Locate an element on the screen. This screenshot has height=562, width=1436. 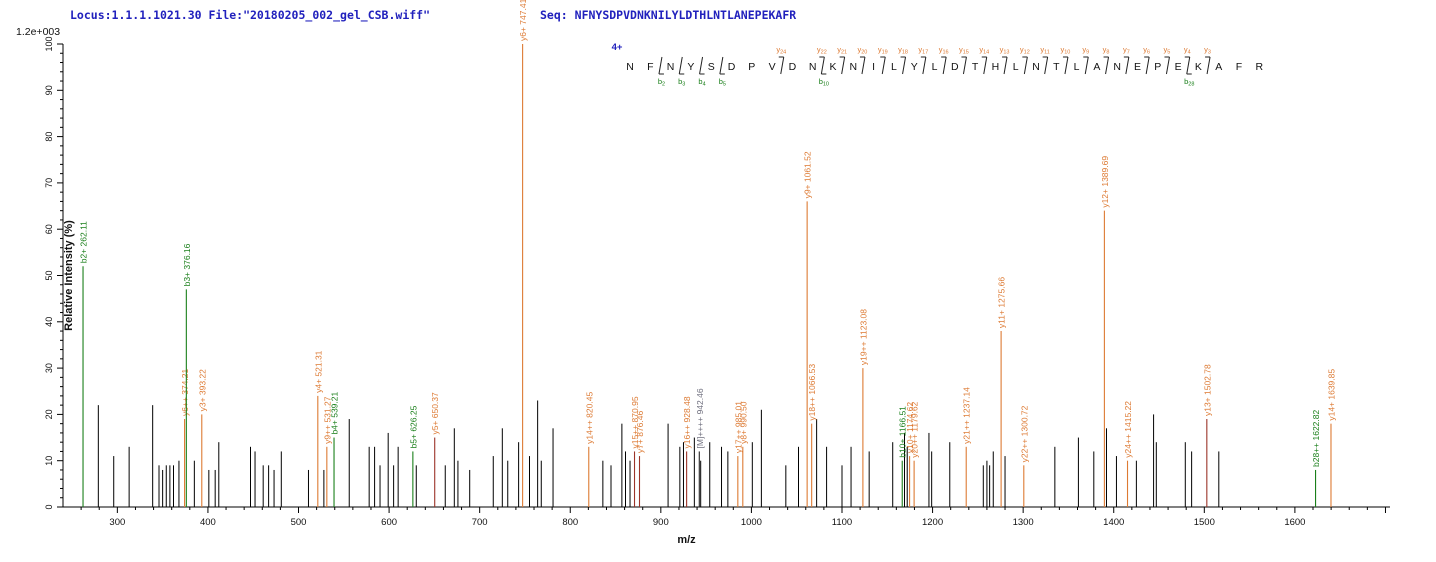
peak-label-y16++: y16++ 928.48 is located at coordinates (687, 422).